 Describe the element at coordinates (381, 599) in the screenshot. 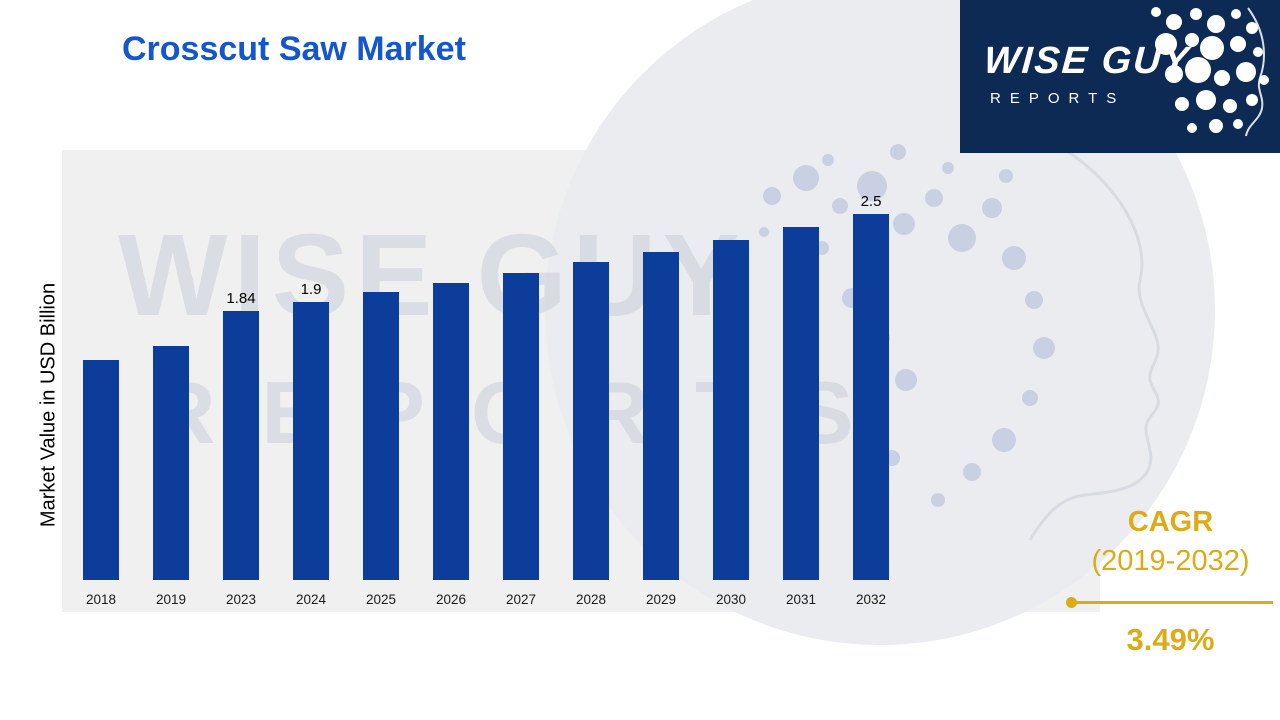

I see `x-axis-tick-label: 2025` at that location.